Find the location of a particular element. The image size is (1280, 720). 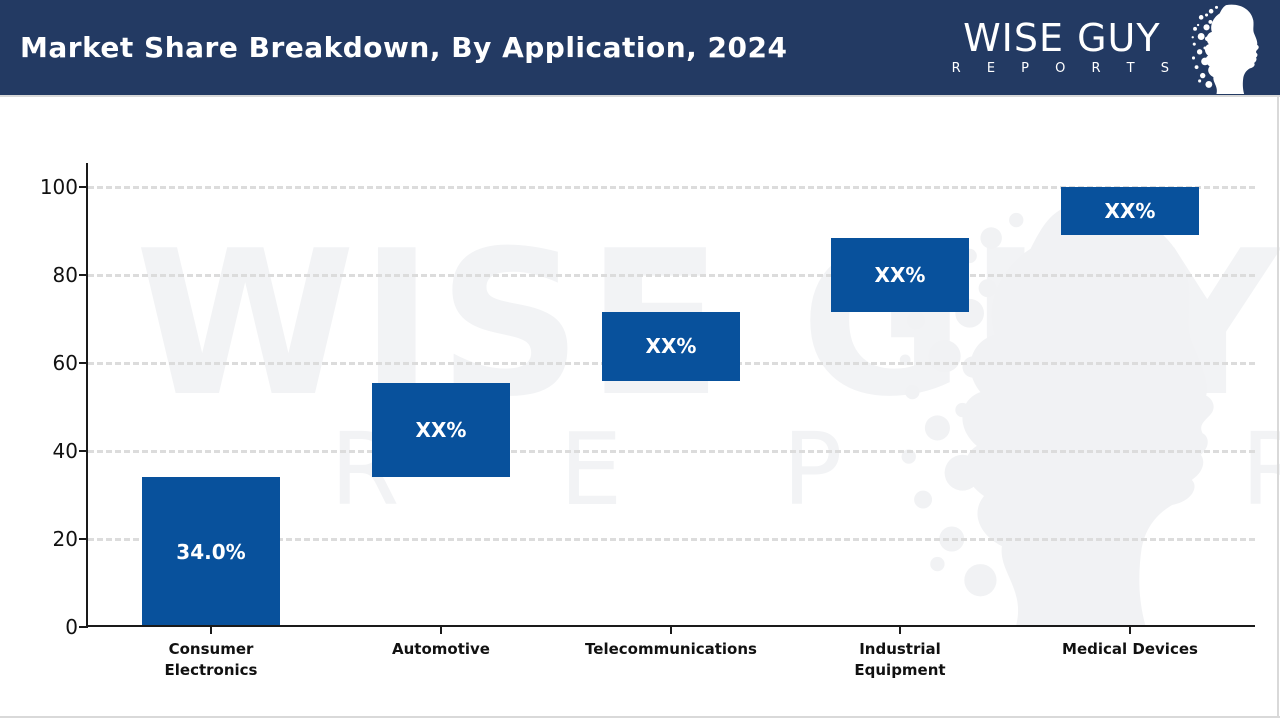

x-category-label: Industrial Equipment is located at coordinates (900, 659).